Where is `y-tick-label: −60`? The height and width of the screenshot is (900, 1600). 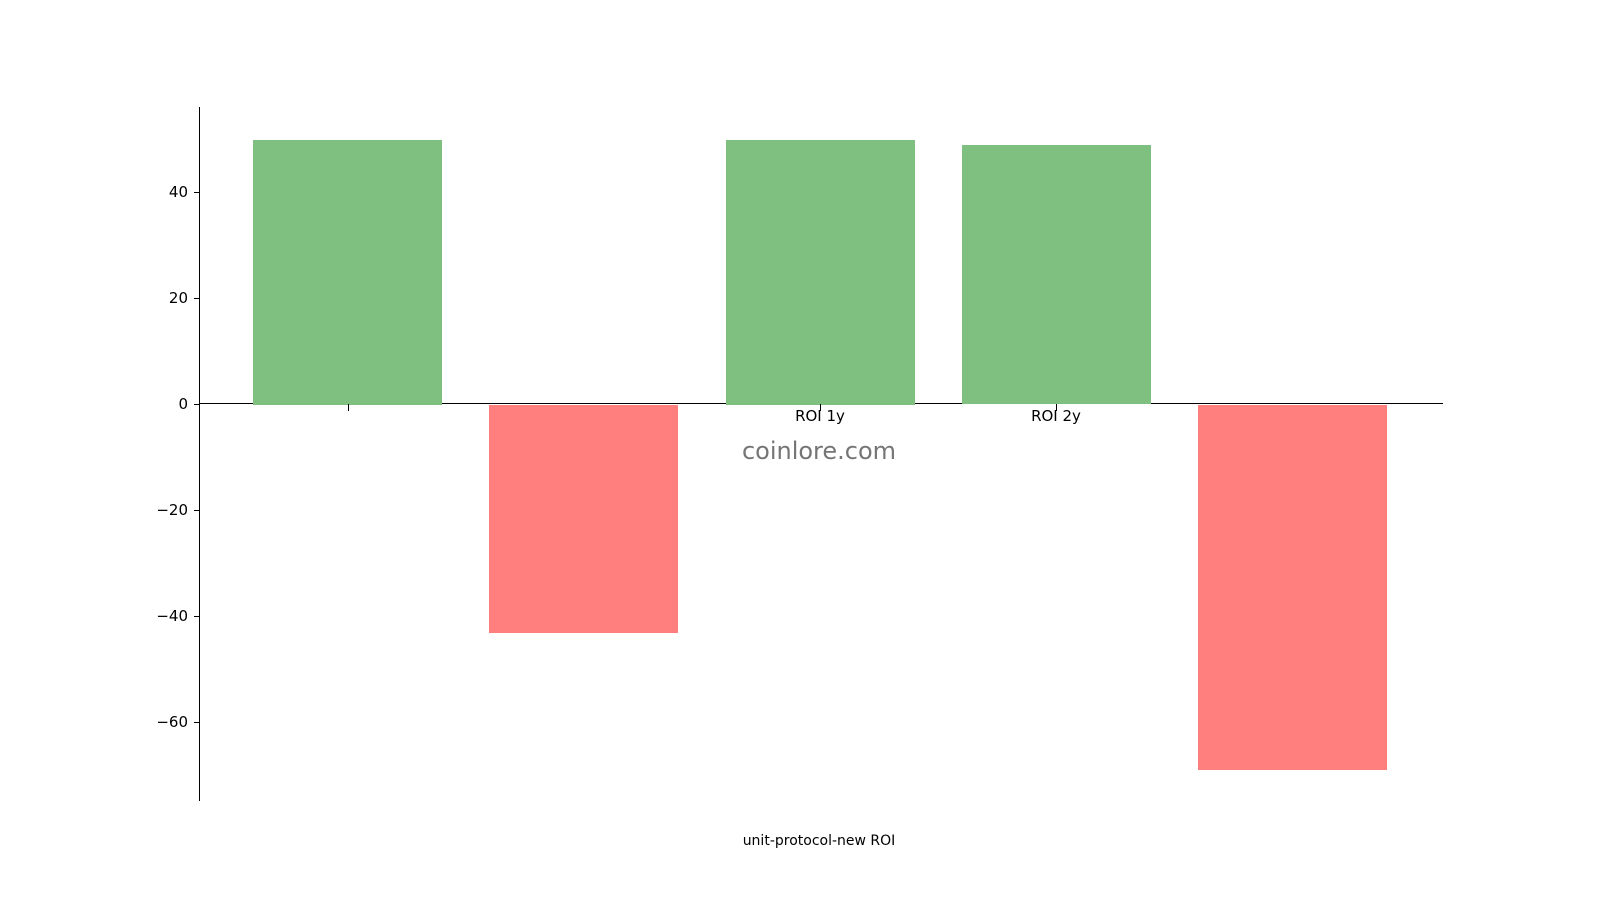
y-tick-label: −60 is located at coordinates (172, 722).